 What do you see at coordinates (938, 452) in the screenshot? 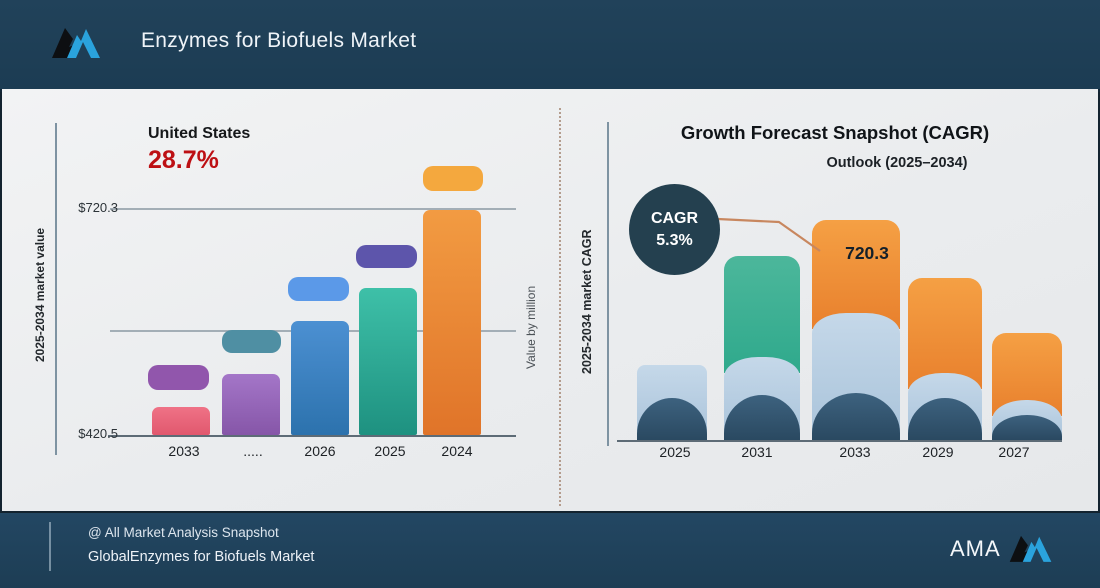
I see `right-x-label: 2029` at bounding box center [938, 452].